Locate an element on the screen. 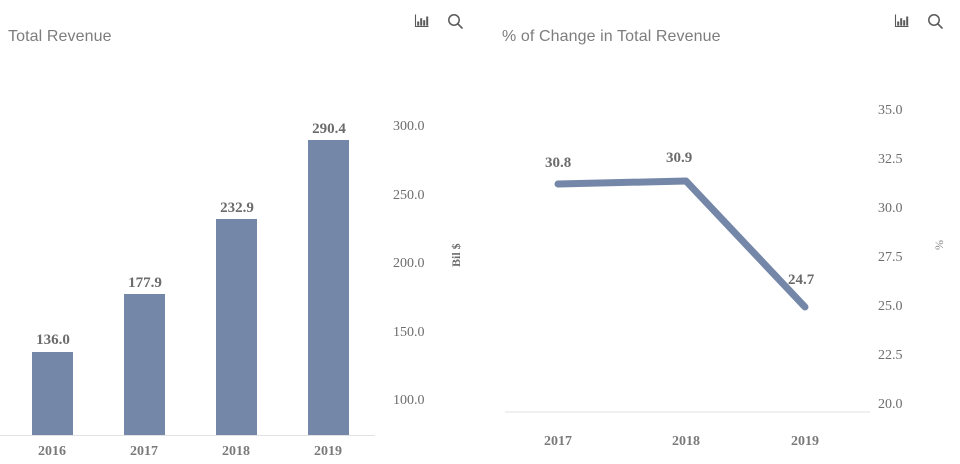 This screenshot has width=960, height=464. line-value-label: 30.8 is located at coordinates (558, 163).